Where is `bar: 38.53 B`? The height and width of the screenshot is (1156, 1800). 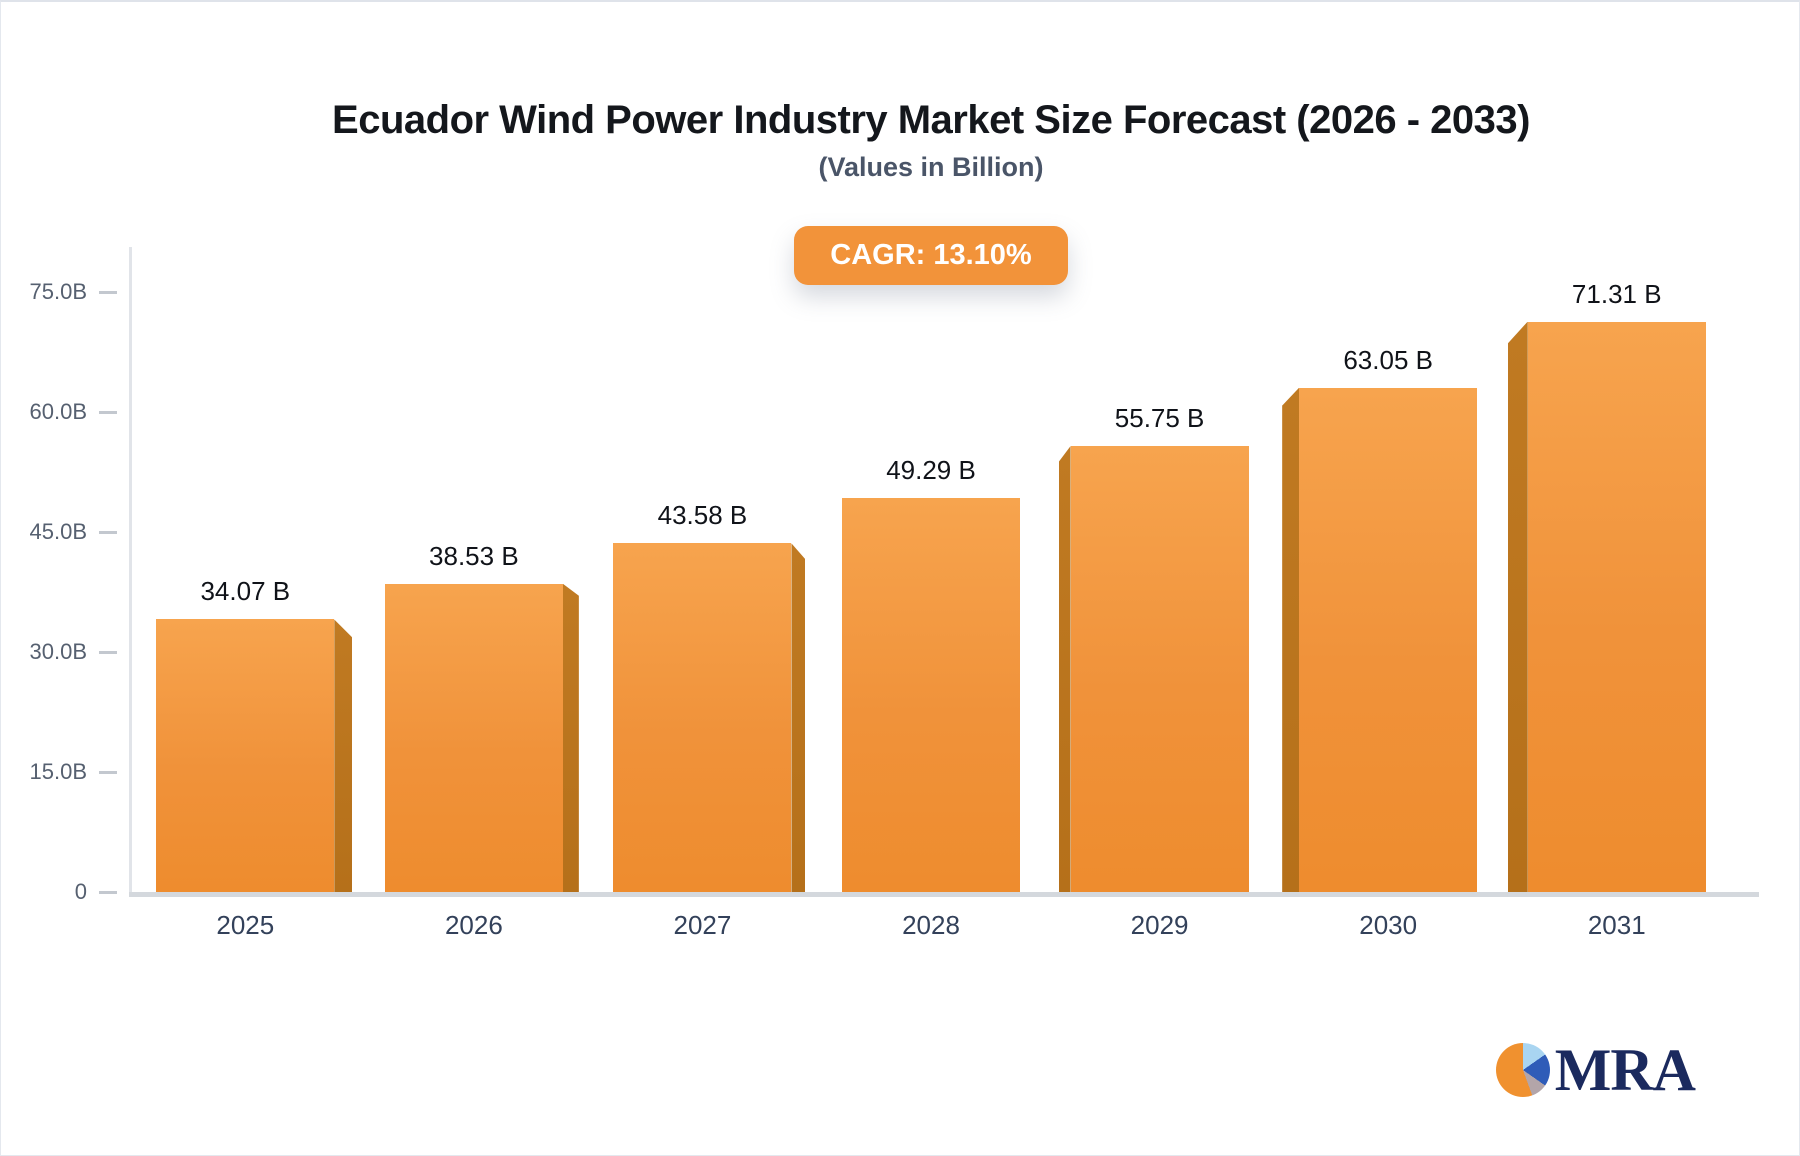
bar: 38.53 B is located at coordinates (481, 716).